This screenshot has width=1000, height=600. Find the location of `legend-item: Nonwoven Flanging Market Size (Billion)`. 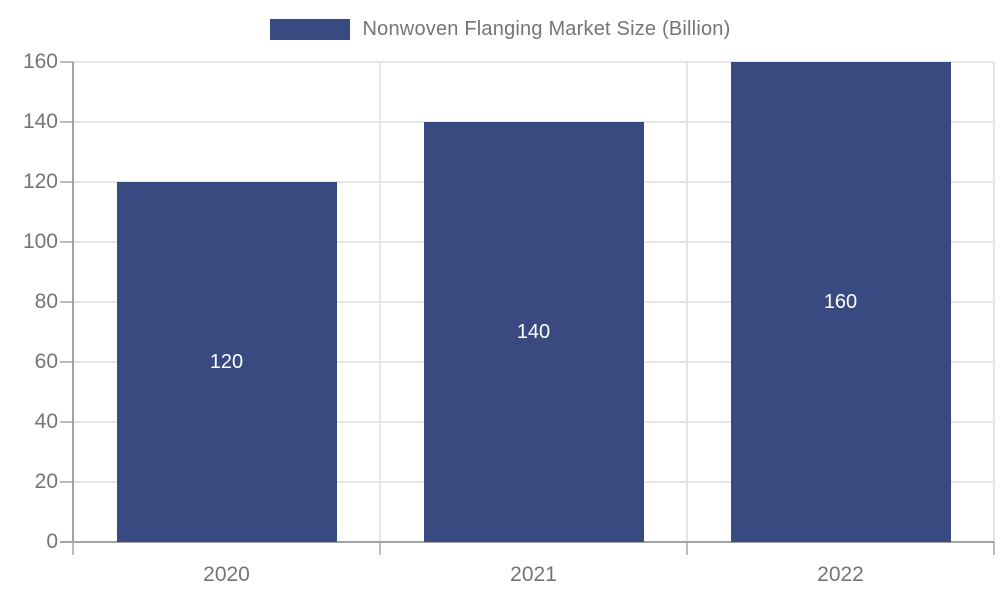

legend-item: Nonwoven Flanging Market Size (Billion) is located at coordinates (500, 29).